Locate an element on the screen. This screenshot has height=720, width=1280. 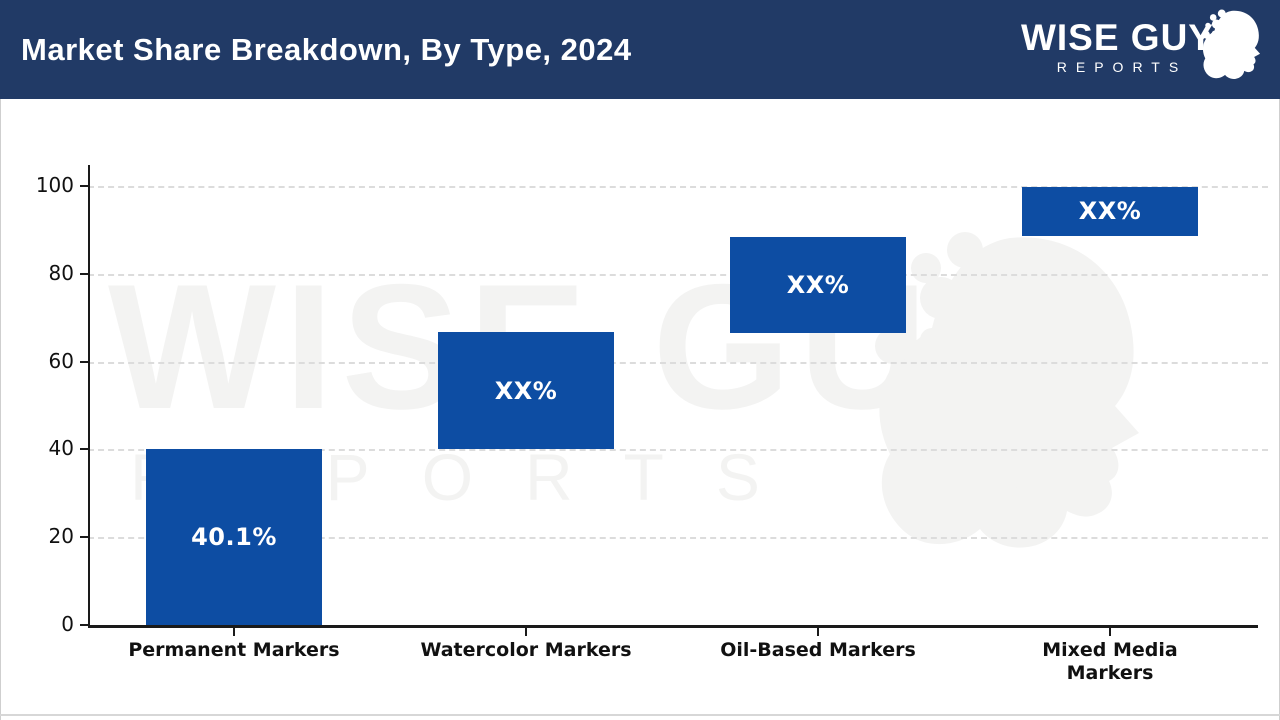
y-tick-label: 20 is located at coordinates (61, 536).